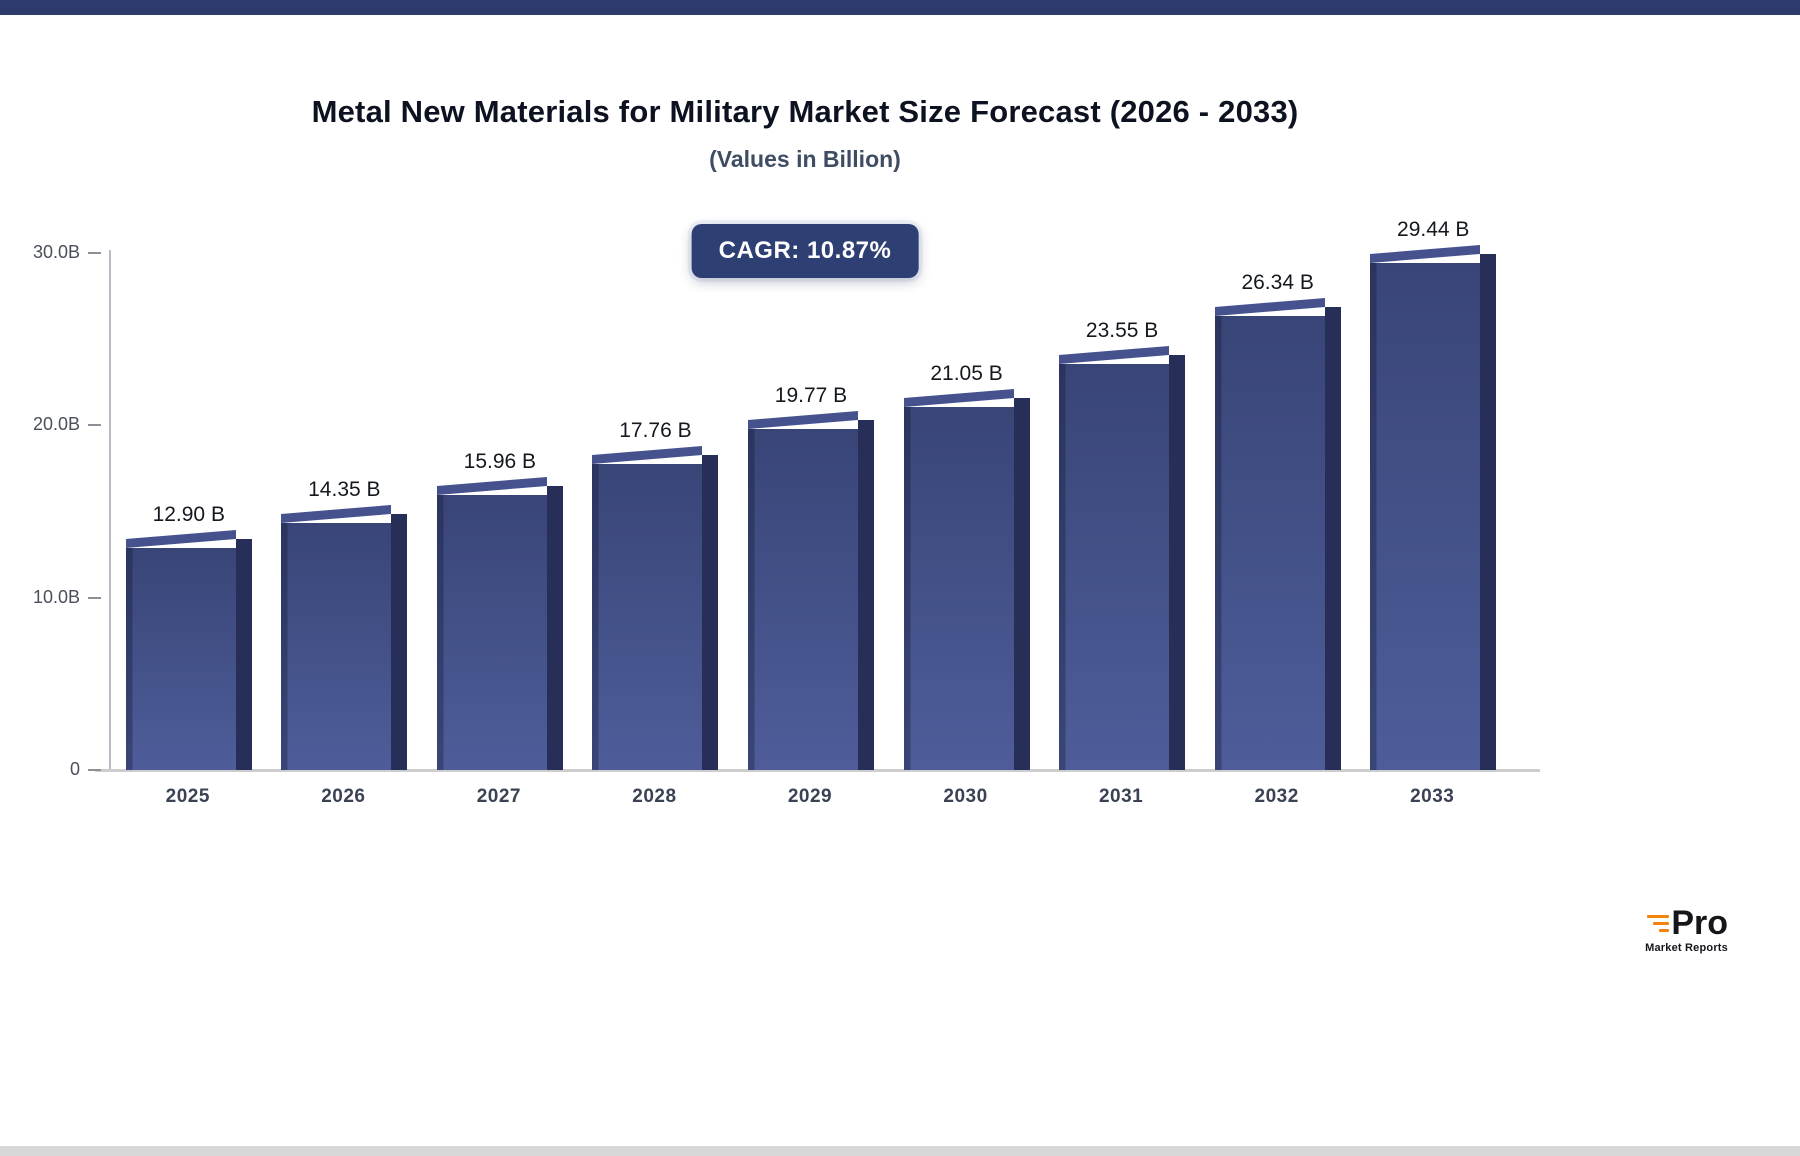  I want to click on x-axis-label: 2033, so click(1432, 796).